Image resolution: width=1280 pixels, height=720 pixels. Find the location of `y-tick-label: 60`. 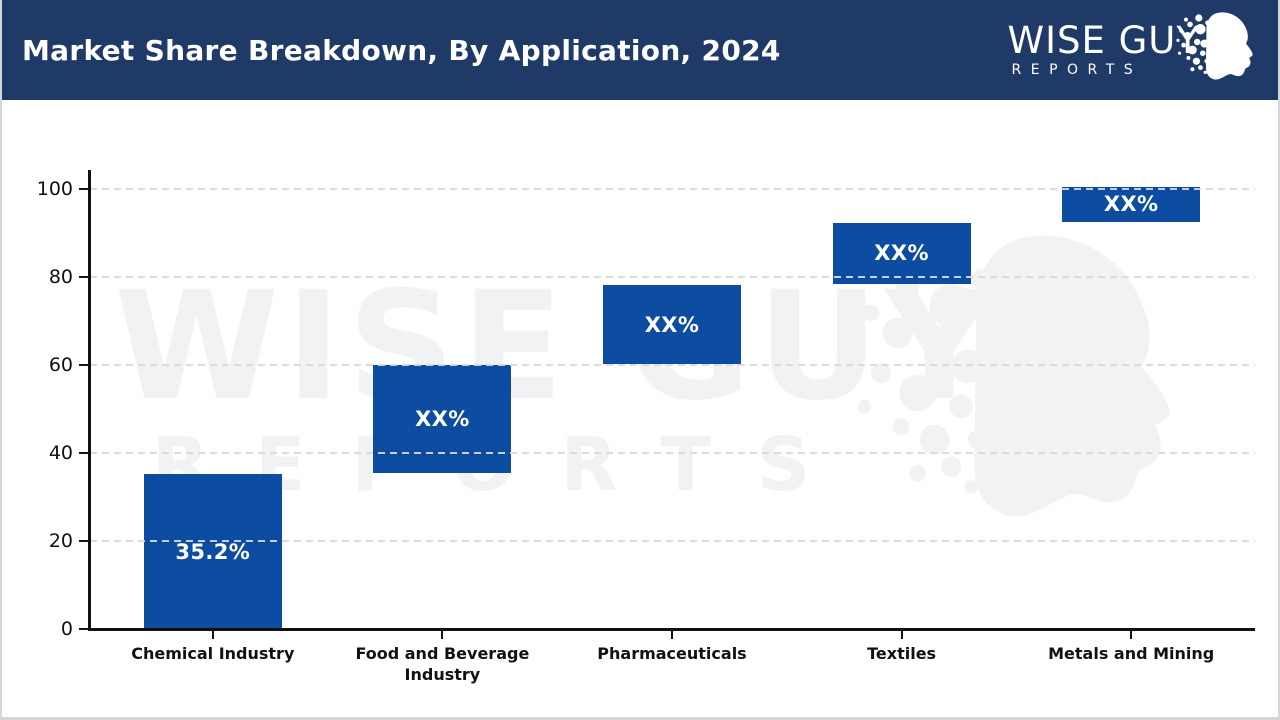

y-tick-label: 60 is located at coordinates (60, 365).